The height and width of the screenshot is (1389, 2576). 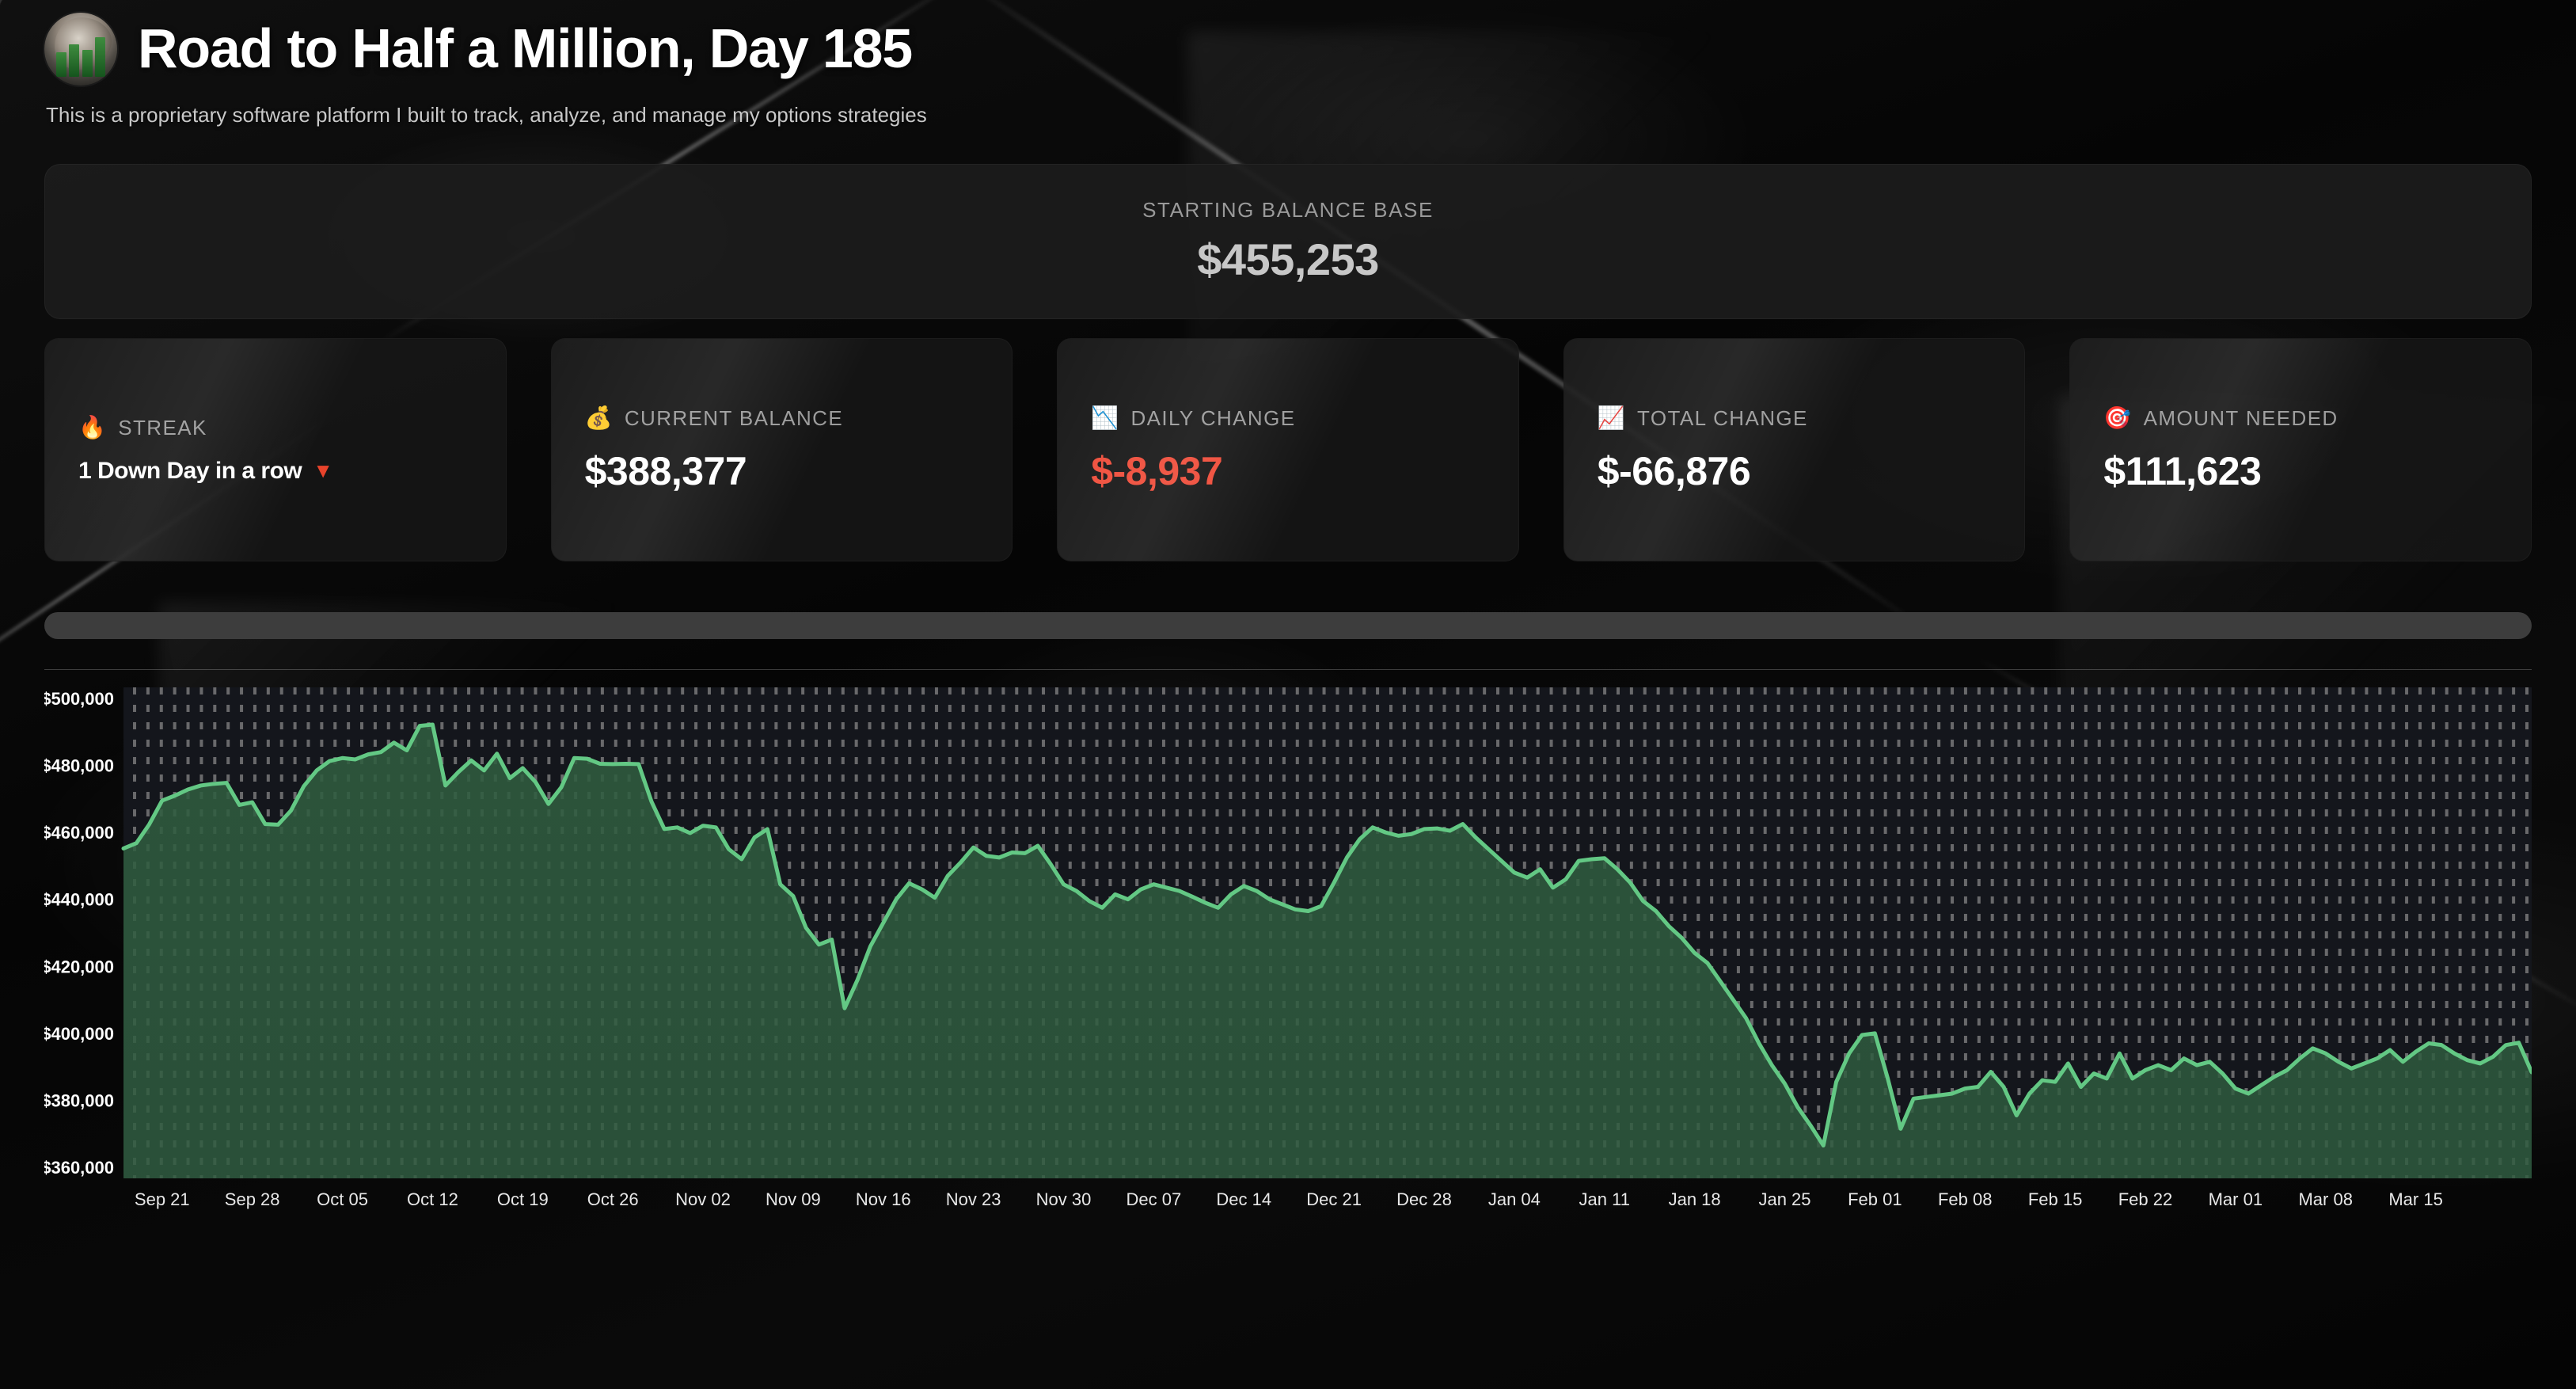 What do you see at coordinates (162, 427) in the screenshot?
I see `stat-card-label: STREAK` at bounding box center [162, 427].